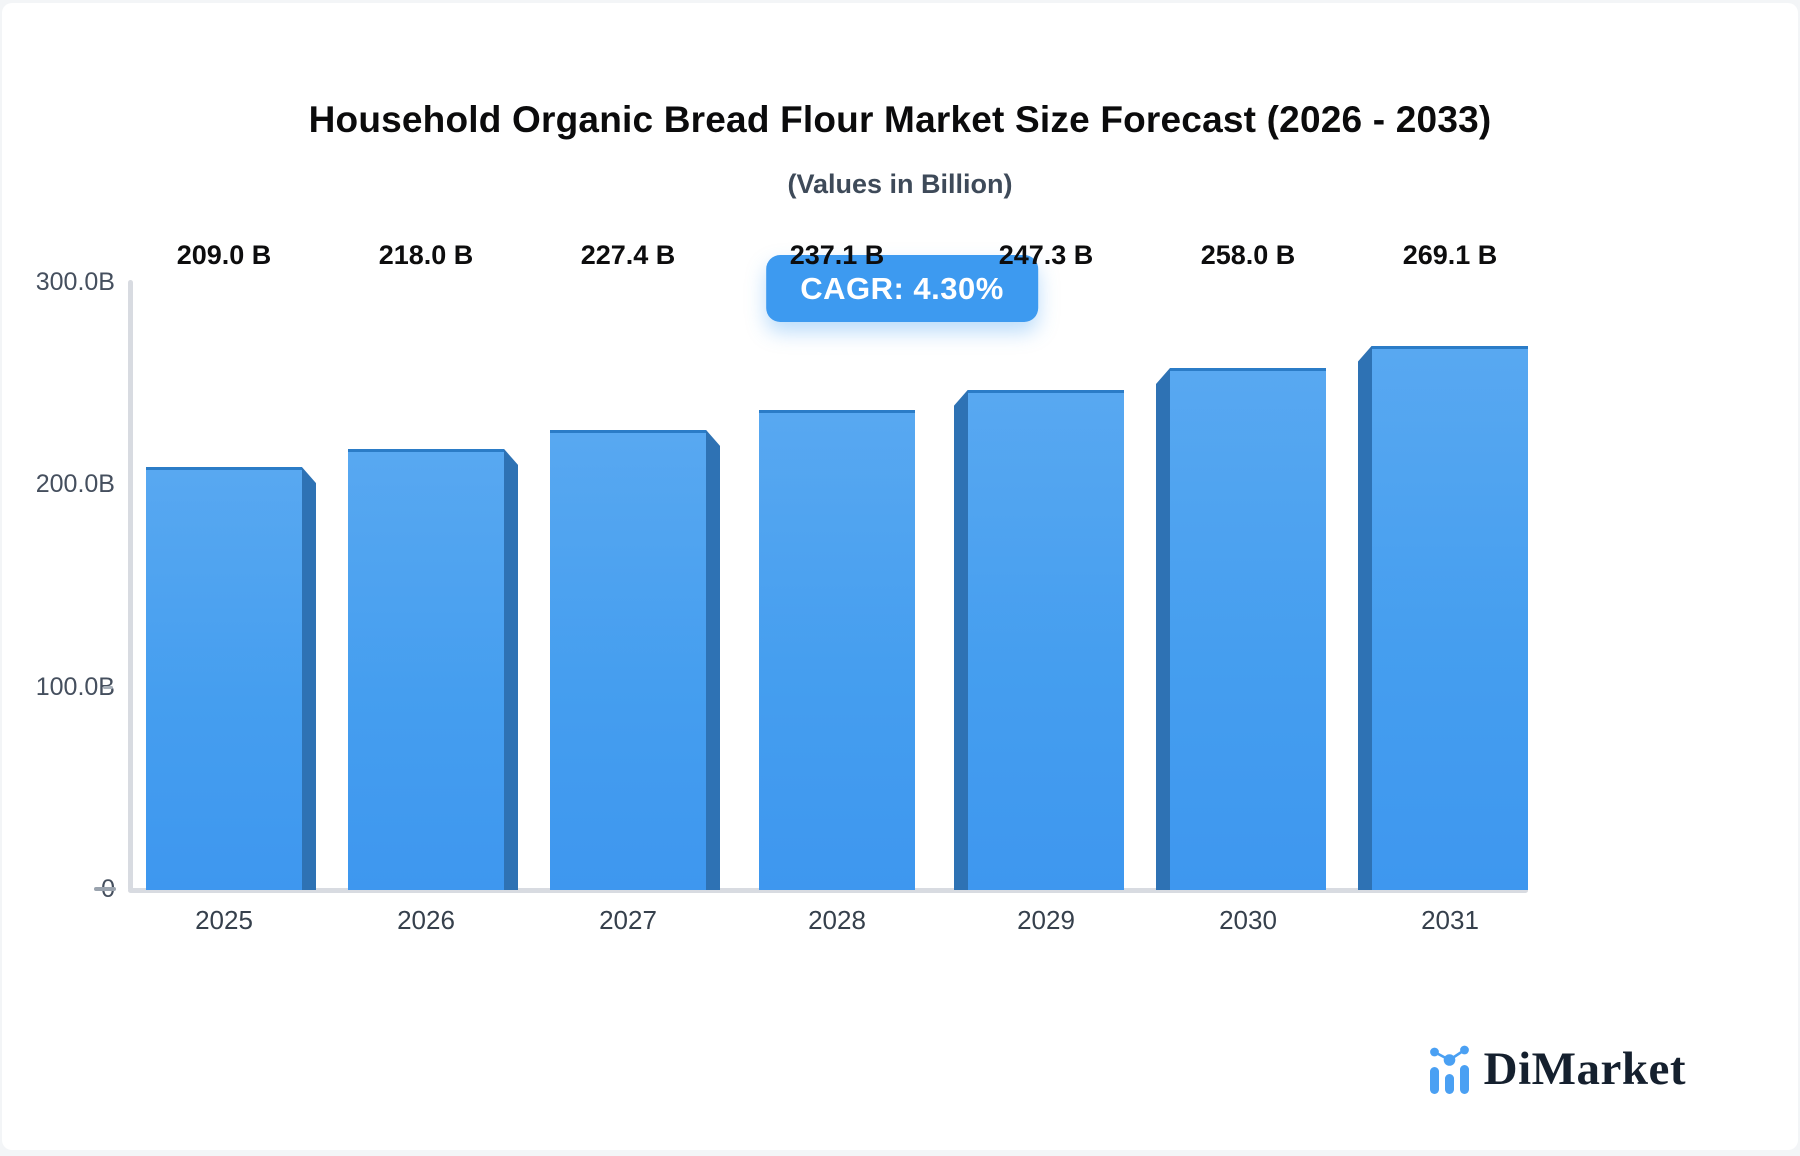 The image size is (1800, 1156). I want to click on chart-subtitle: (Values in Billion), so click(900, 184).